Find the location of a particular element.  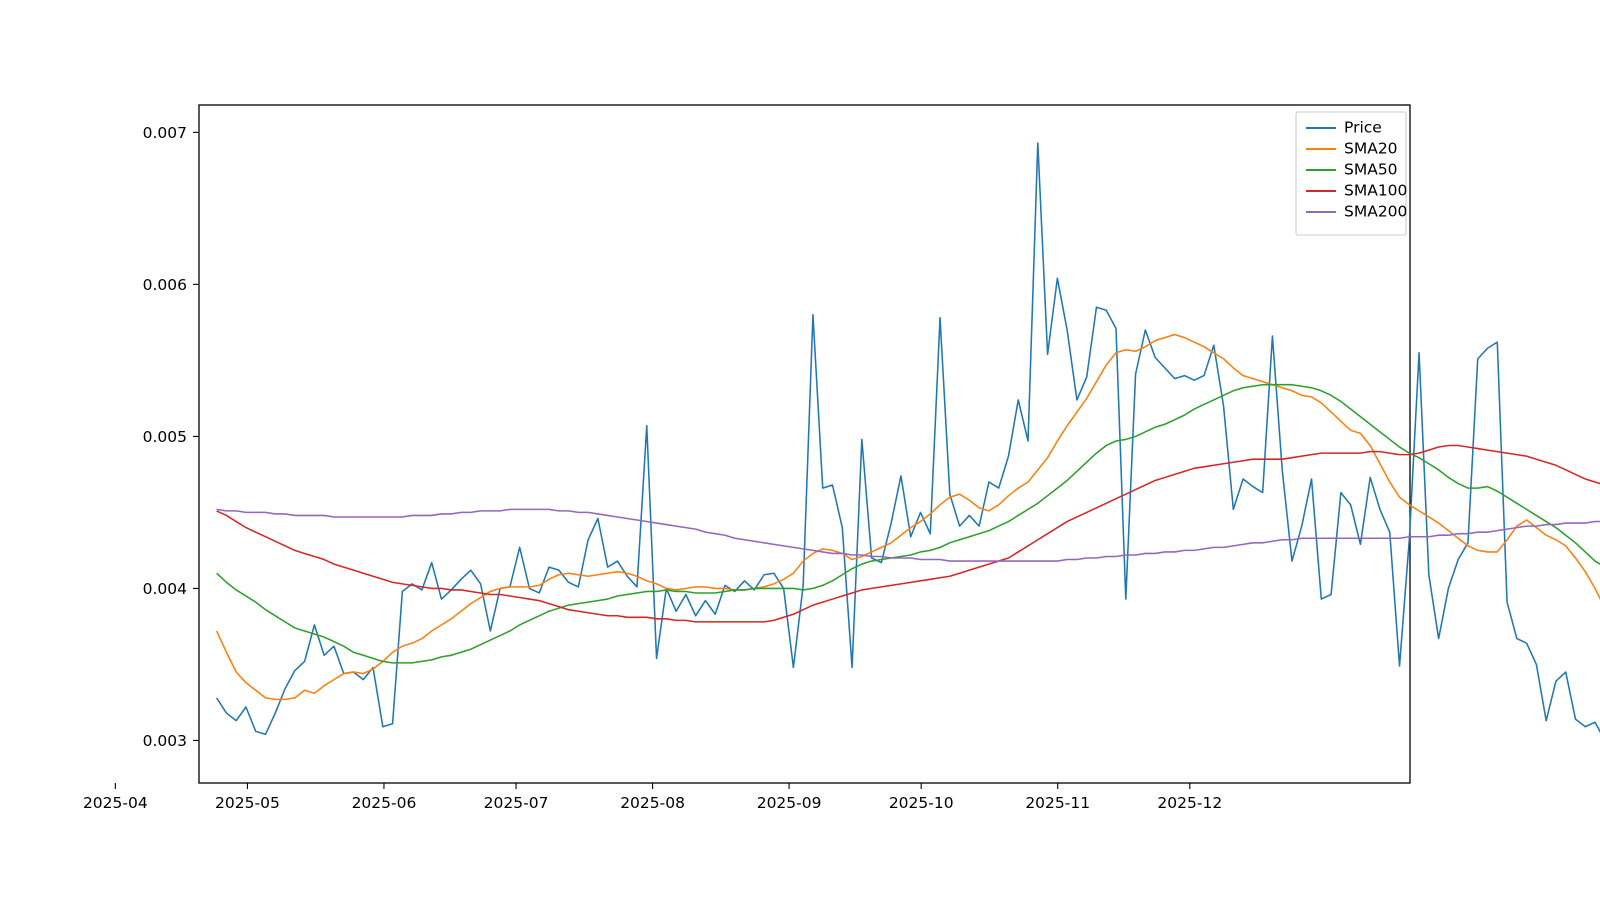

x-tick-label: 2025-06 is located at coordinates (384, 803).